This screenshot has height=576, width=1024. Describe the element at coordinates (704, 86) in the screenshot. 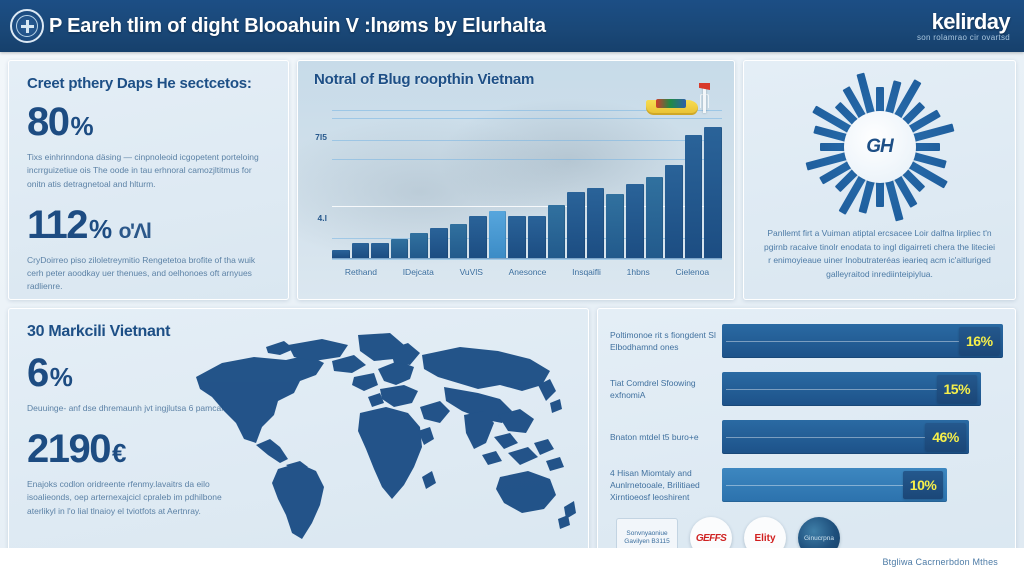

I see `vessel-flag-icon` at that location.